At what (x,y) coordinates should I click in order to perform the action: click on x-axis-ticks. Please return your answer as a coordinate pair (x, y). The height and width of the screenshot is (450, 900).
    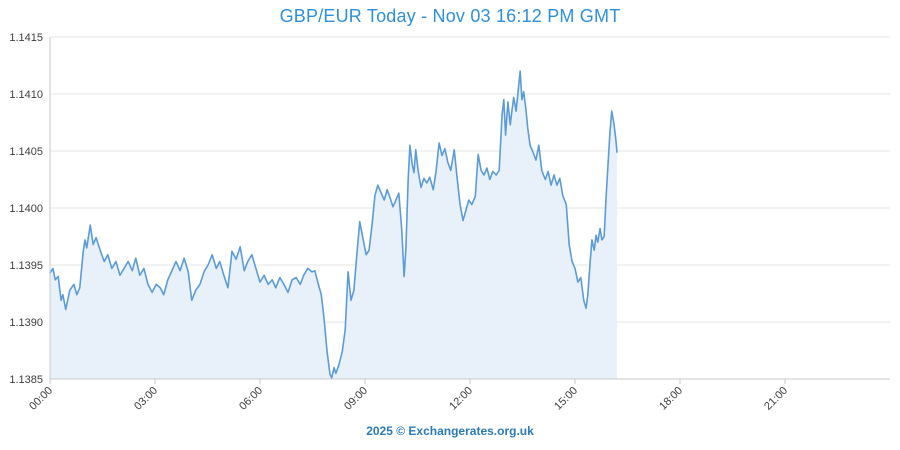
    Looking at the image, I should click on (417, 381).